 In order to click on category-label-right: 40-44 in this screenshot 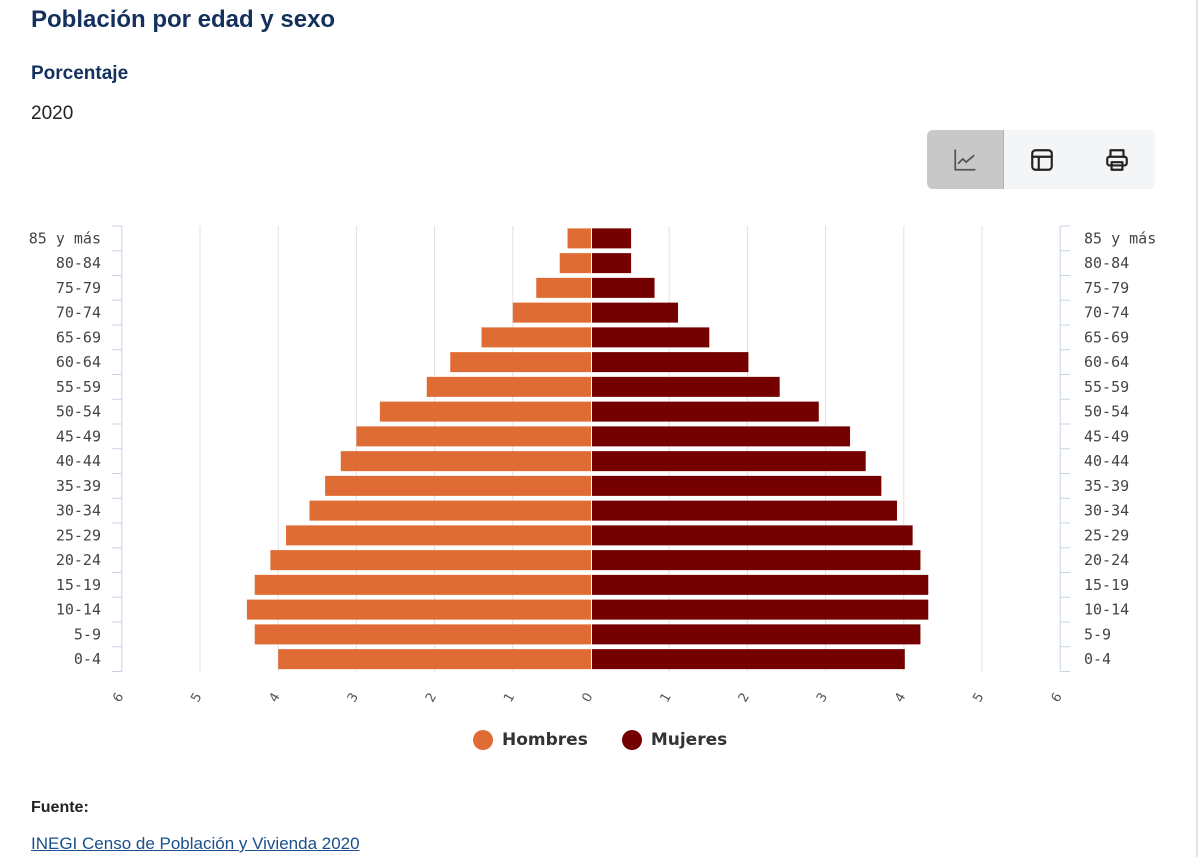, I will do `click(1106, 461)`.